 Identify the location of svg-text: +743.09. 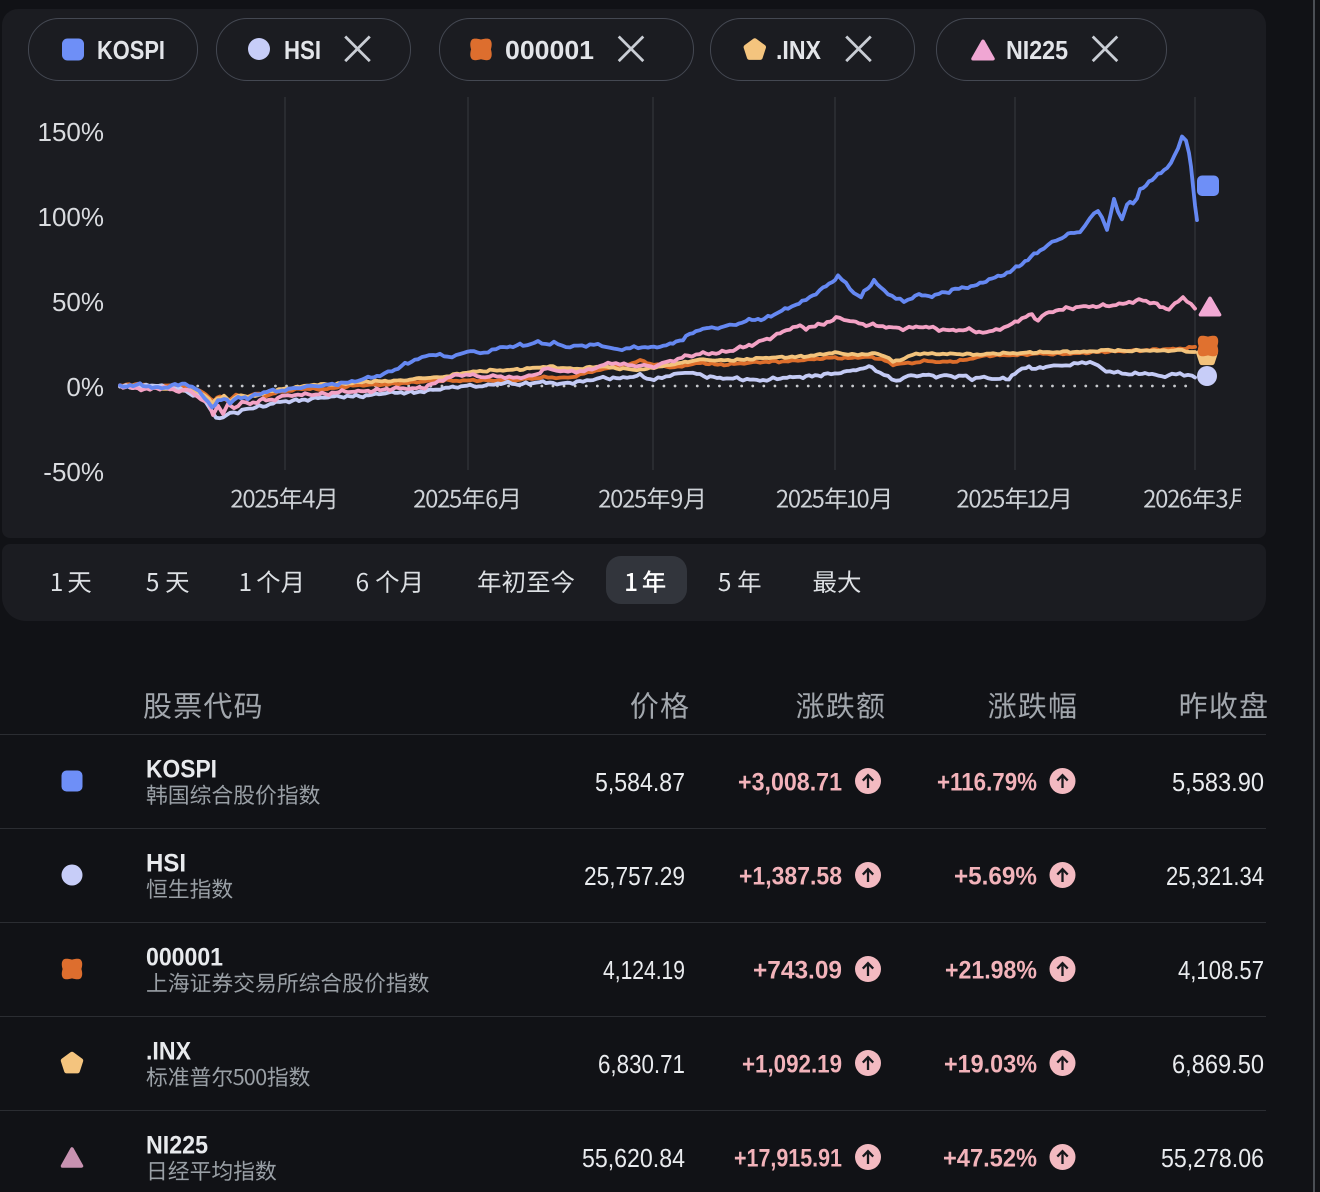
(797, 971).